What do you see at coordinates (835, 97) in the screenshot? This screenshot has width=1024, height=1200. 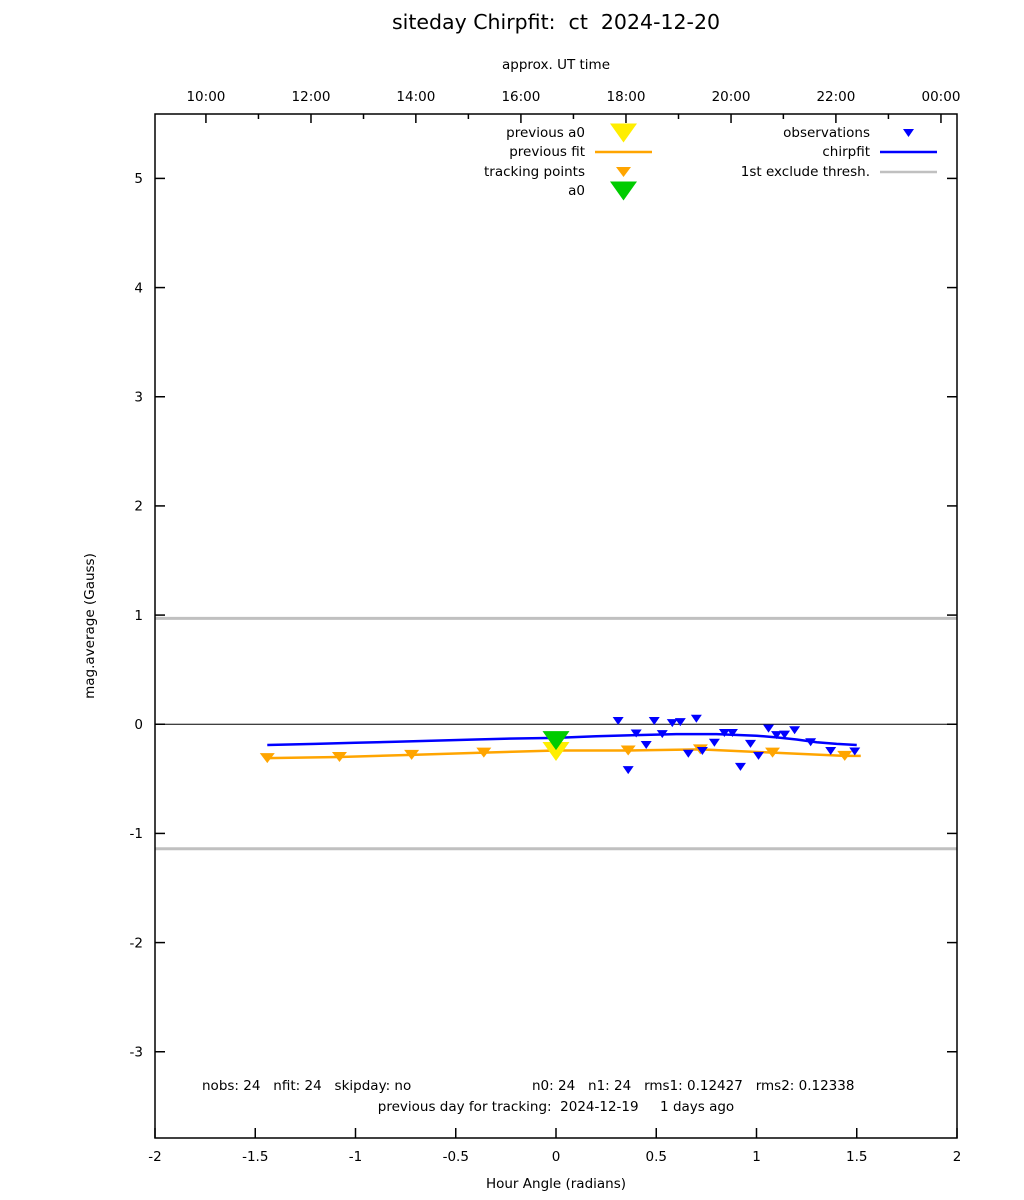 I see `x2-tick-label: 22:00` at bounding box center [835, 97].